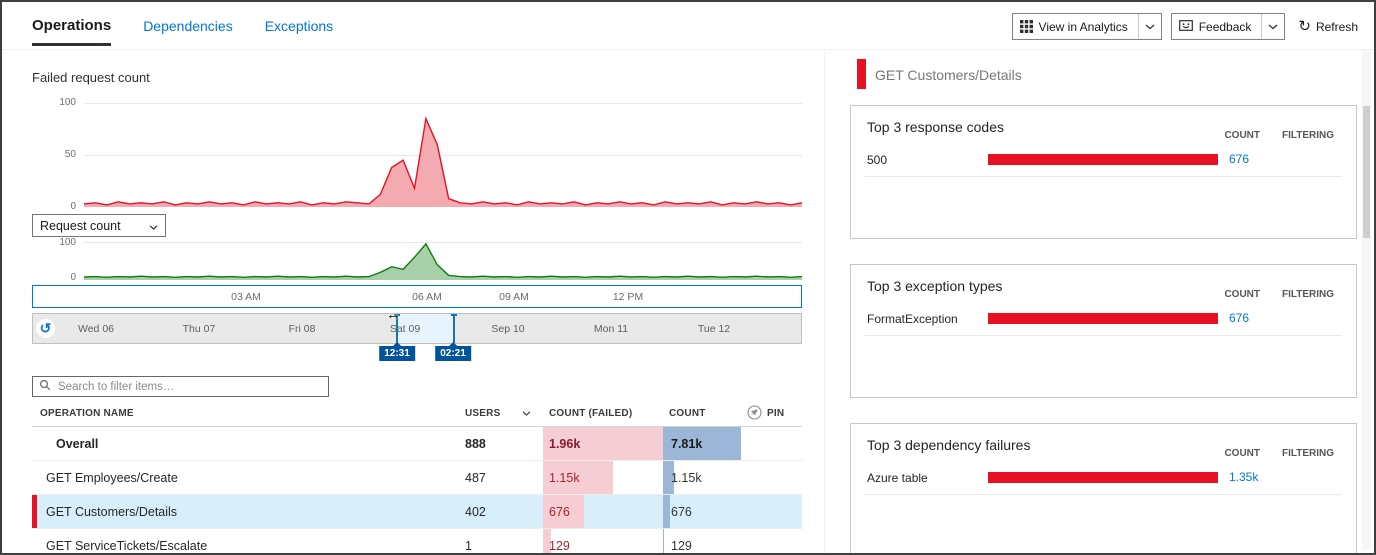 The height and width of the screenshot is (555, 1376). Describe the element at coordinates (468, 545) in the screenshot. I see `users-count: 1` at that location.